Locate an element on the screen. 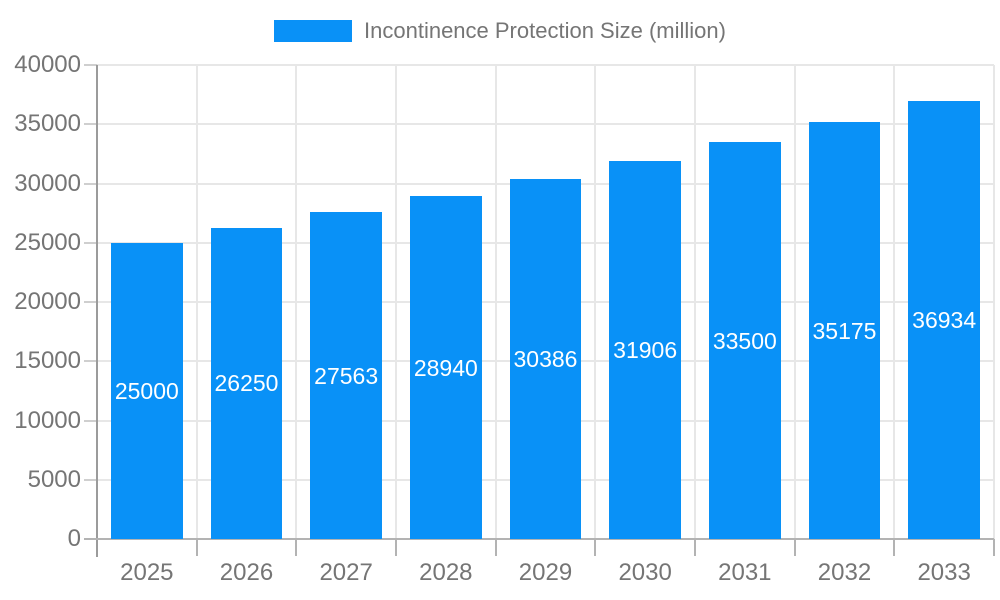 This screenshot has width=1000, height=600. bar-value-label: 30386 is located at coordinates (545, 358).